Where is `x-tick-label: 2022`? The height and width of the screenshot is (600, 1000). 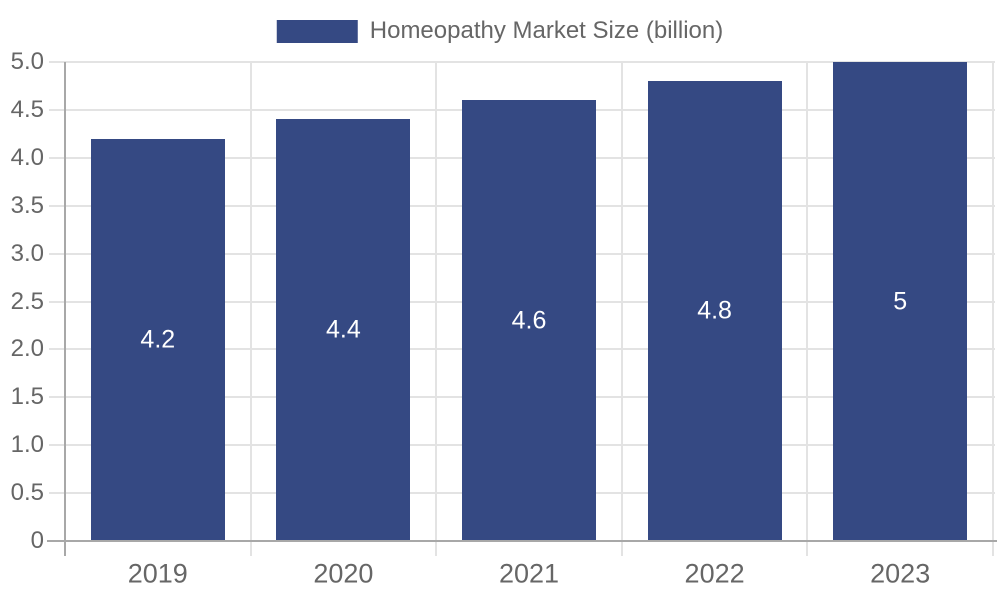 x-tick-label: 2022 is located at coordinates (714, 573).